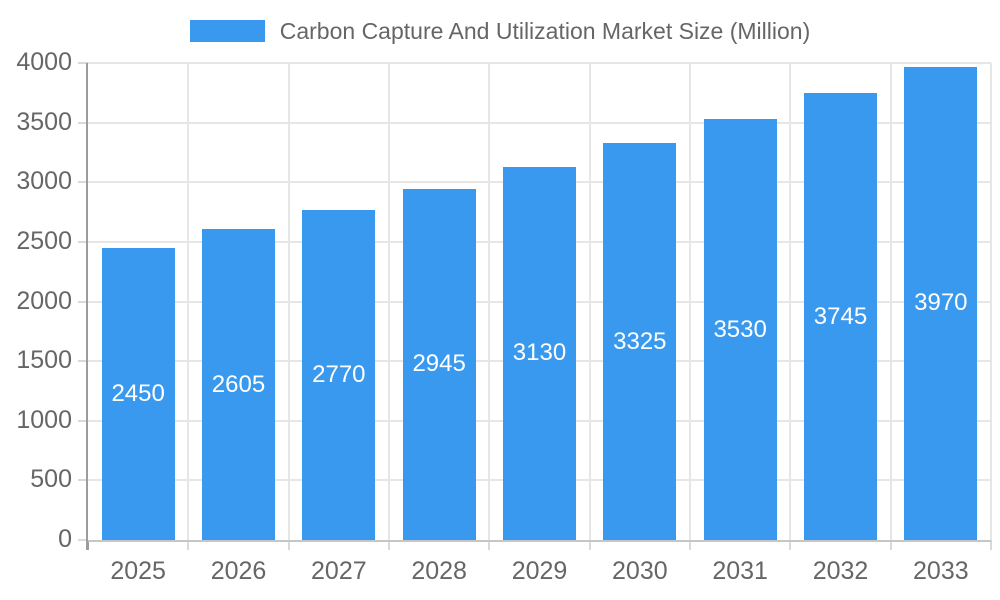 The image size is (1000, 600). What do you see at coordinates (138, 571) in the screenshot?
I see `x-tick-label: 2025` at bounding box center [138, 571].